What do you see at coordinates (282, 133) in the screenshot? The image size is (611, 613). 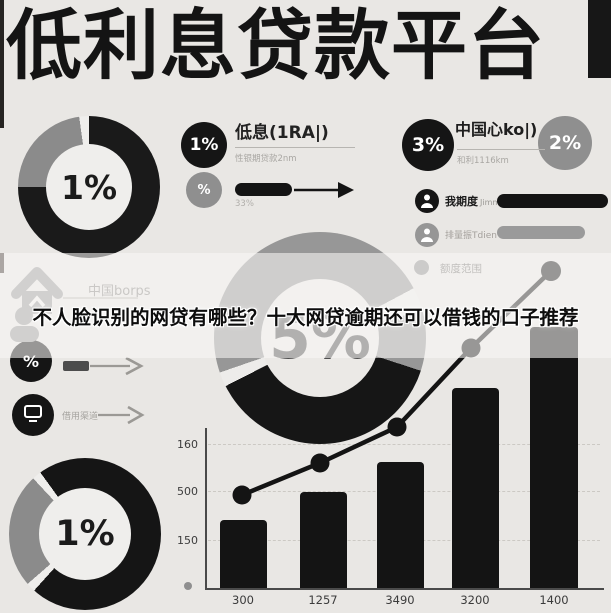 I see `low-interest-title: 低息(1RA|)` at bounding box center [282, 133].